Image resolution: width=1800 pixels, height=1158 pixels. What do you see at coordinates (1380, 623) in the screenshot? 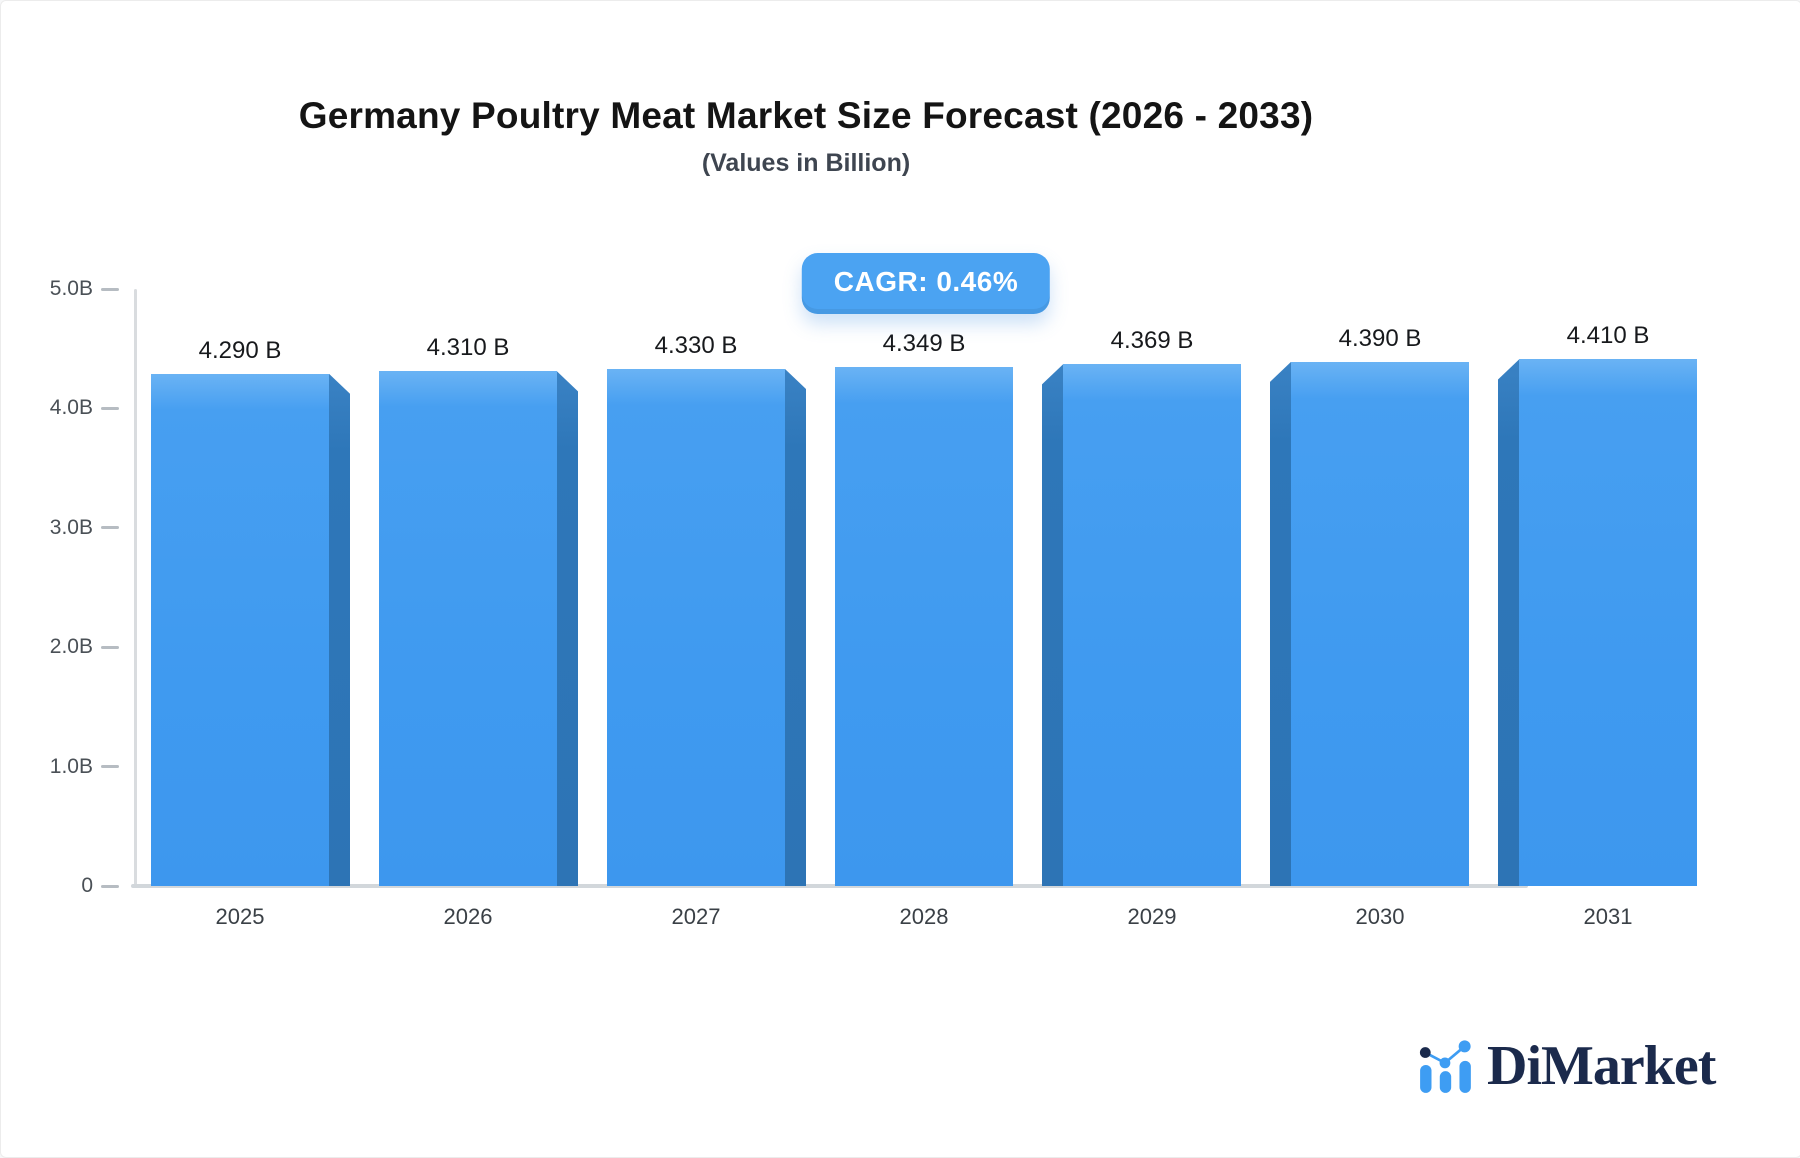
I see `bar-2030` at bounding box center [1380, 623].